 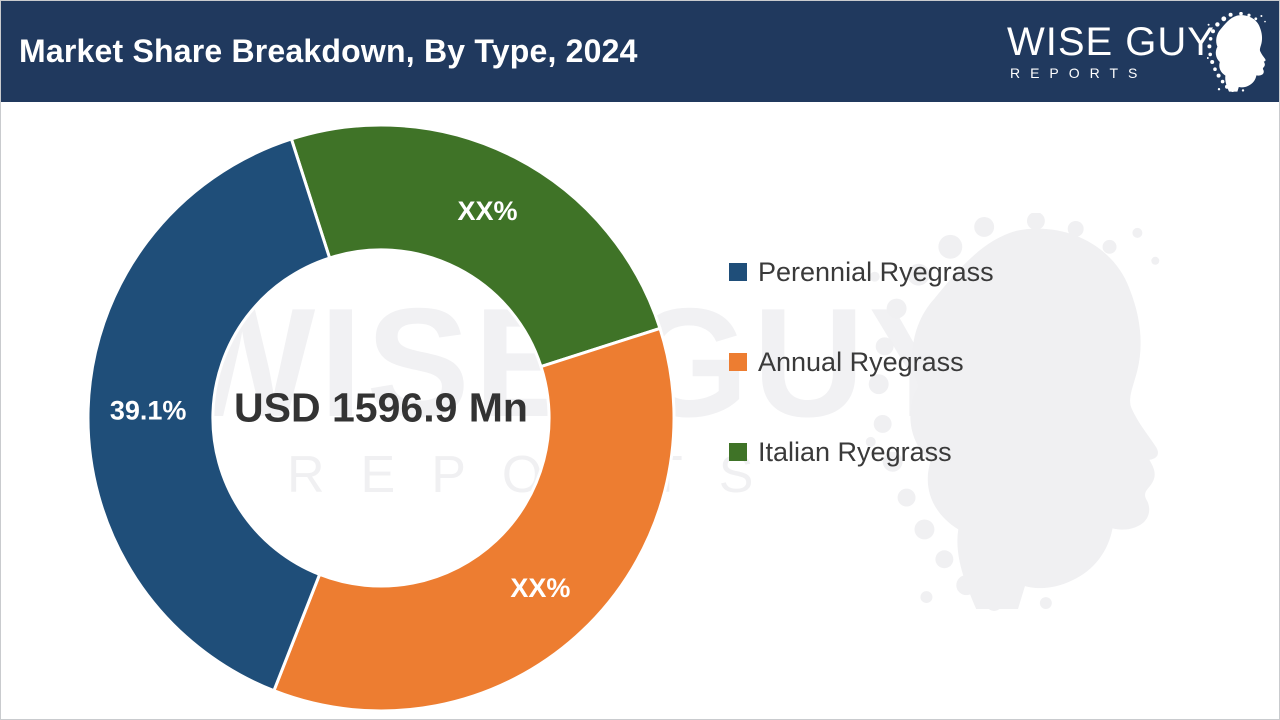 What do you see at coordinates (876, 271) in the screenshot?
I see `legend-label: Perennial Ryegrass` at bounding box center [876, 271].